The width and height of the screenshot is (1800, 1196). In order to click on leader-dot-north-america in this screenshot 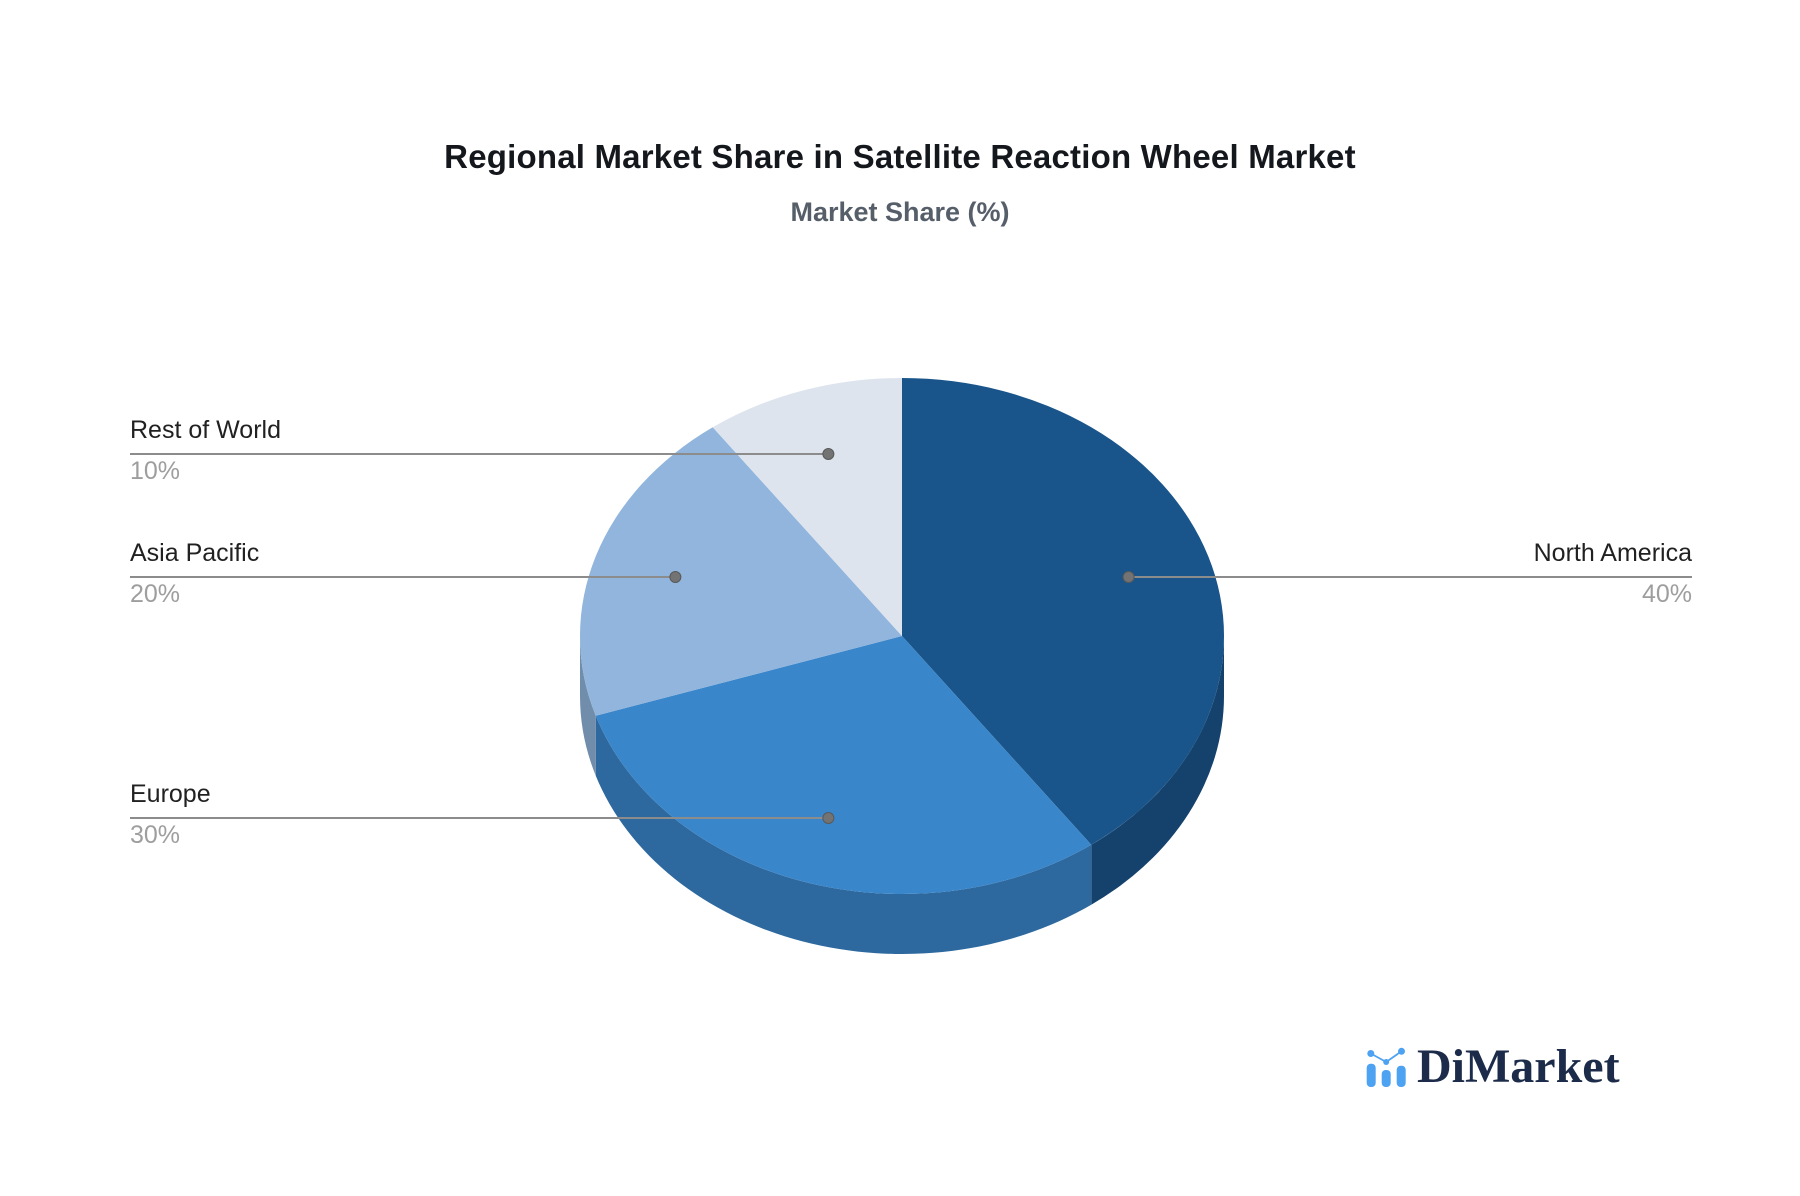, I will do `click(1128, 577)`.